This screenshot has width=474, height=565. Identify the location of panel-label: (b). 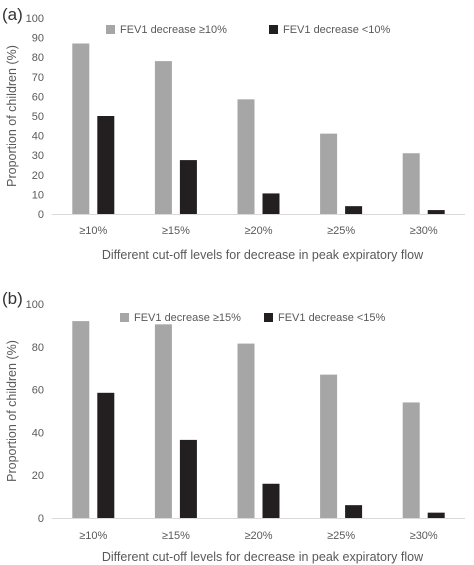
(12, 298).